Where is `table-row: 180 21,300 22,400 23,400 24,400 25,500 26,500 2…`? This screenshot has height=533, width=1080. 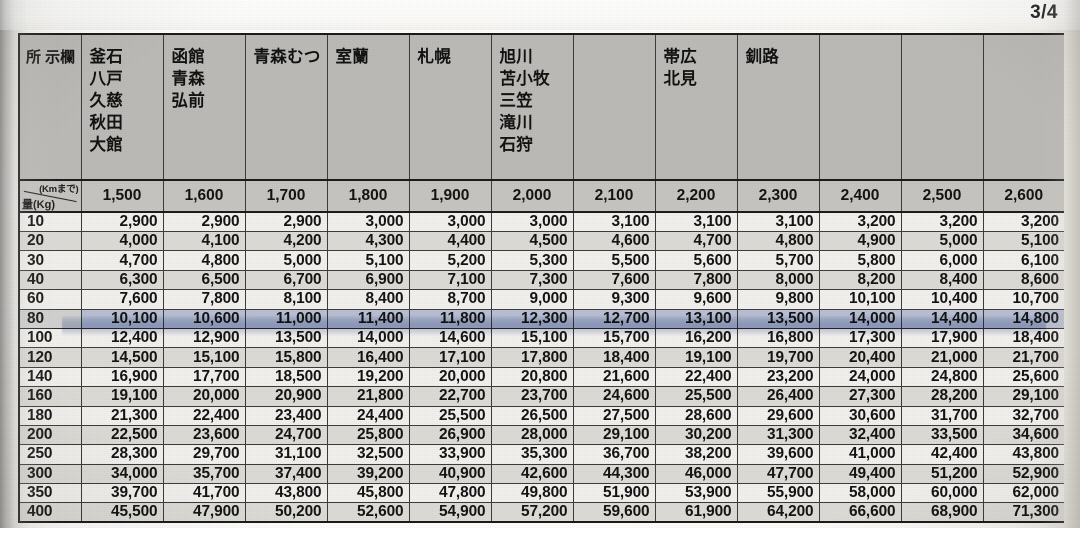 table-row: 180 21,300 22,400 23,400 24,400 25,500 26,500 2… is located at coordinates (541, 415).